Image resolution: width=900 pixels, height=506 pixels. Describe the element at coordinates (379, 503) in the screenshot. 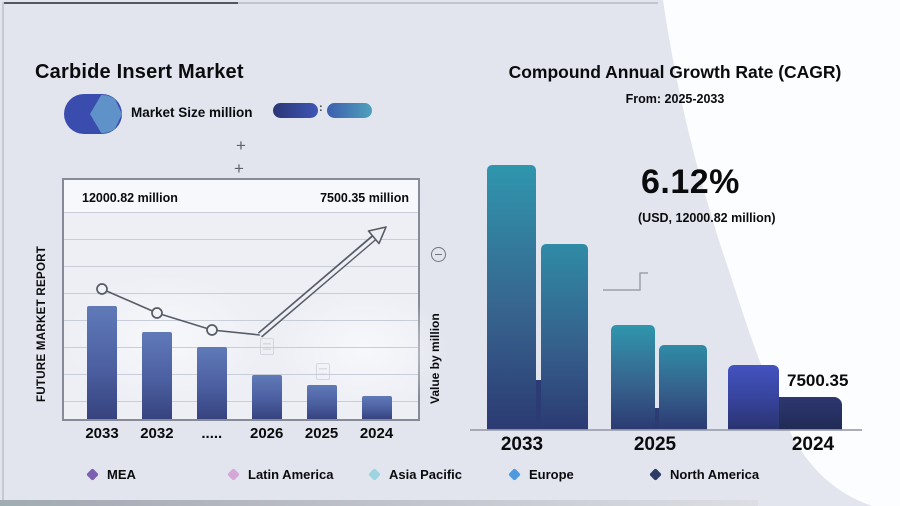

I see `frame-bottom-border` at that location.